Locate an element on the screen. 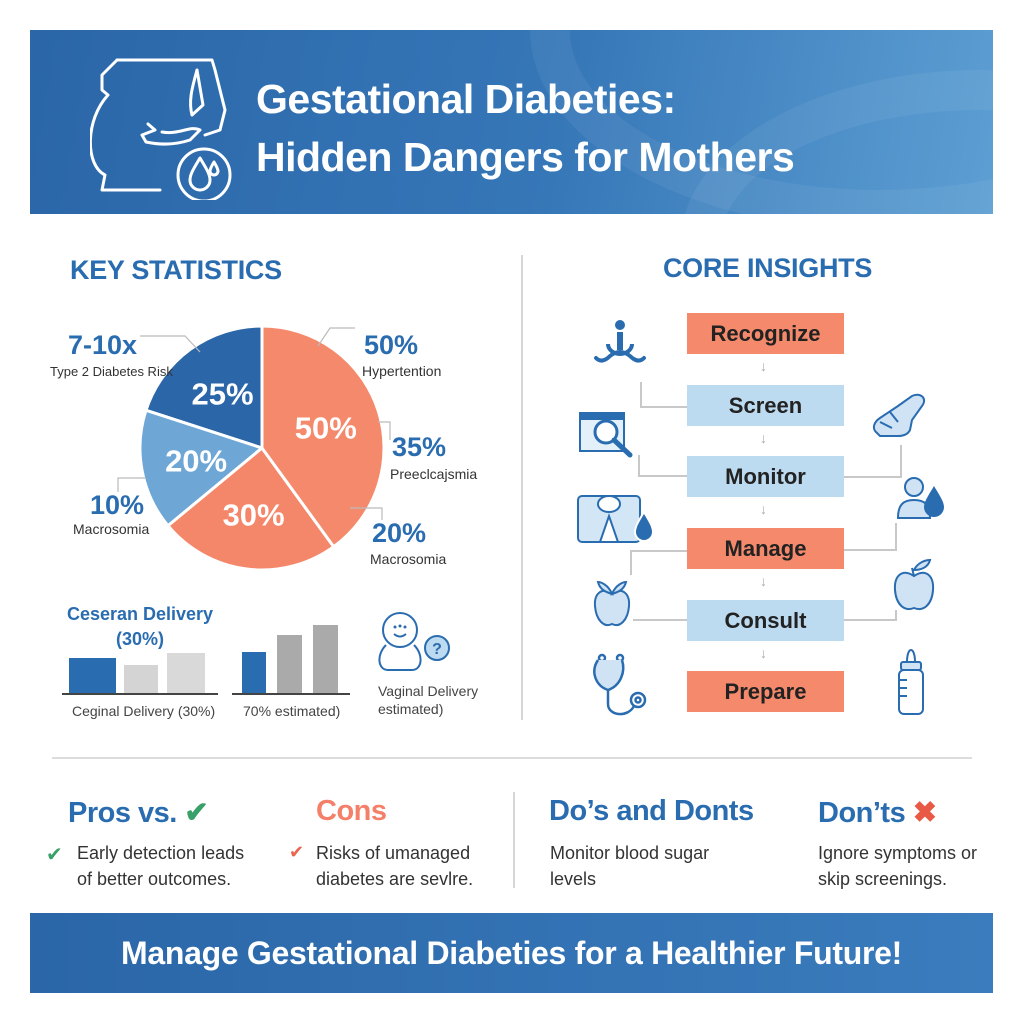 Image resolution: width=1024 pixels, height=1024 pixels. title-line-2: Hidden Dangers for Mothers is located at coordinates (525, 157).